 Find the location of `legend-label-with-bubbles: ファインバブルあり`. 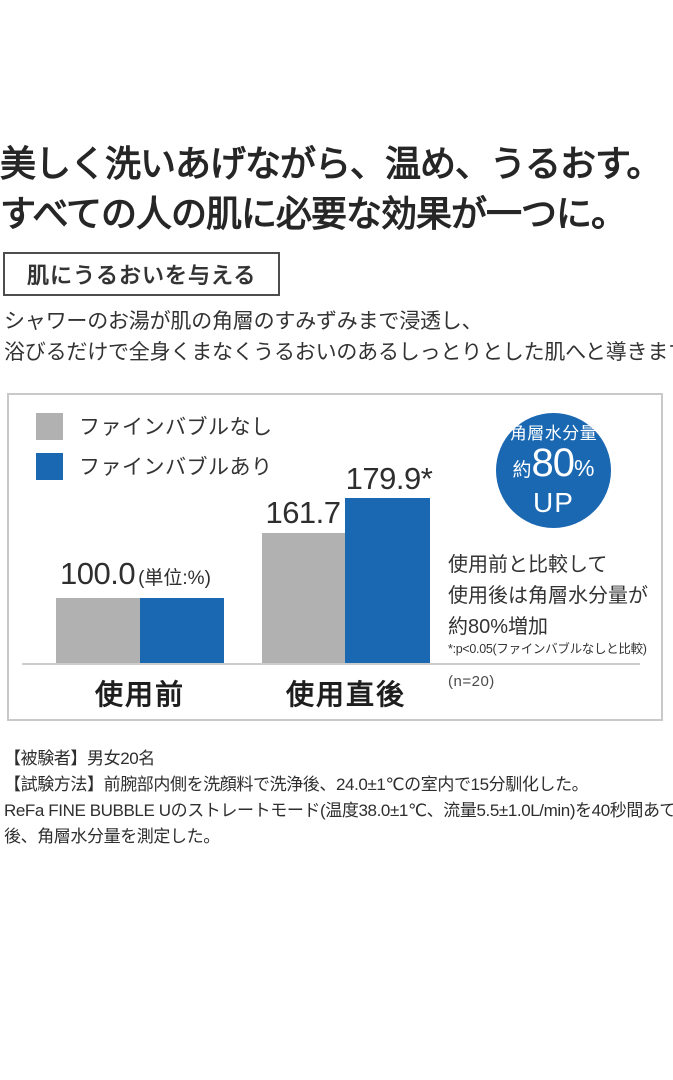

legend-label-with-bubbles: ファインバブルあり is located at coordinates (176, 467).